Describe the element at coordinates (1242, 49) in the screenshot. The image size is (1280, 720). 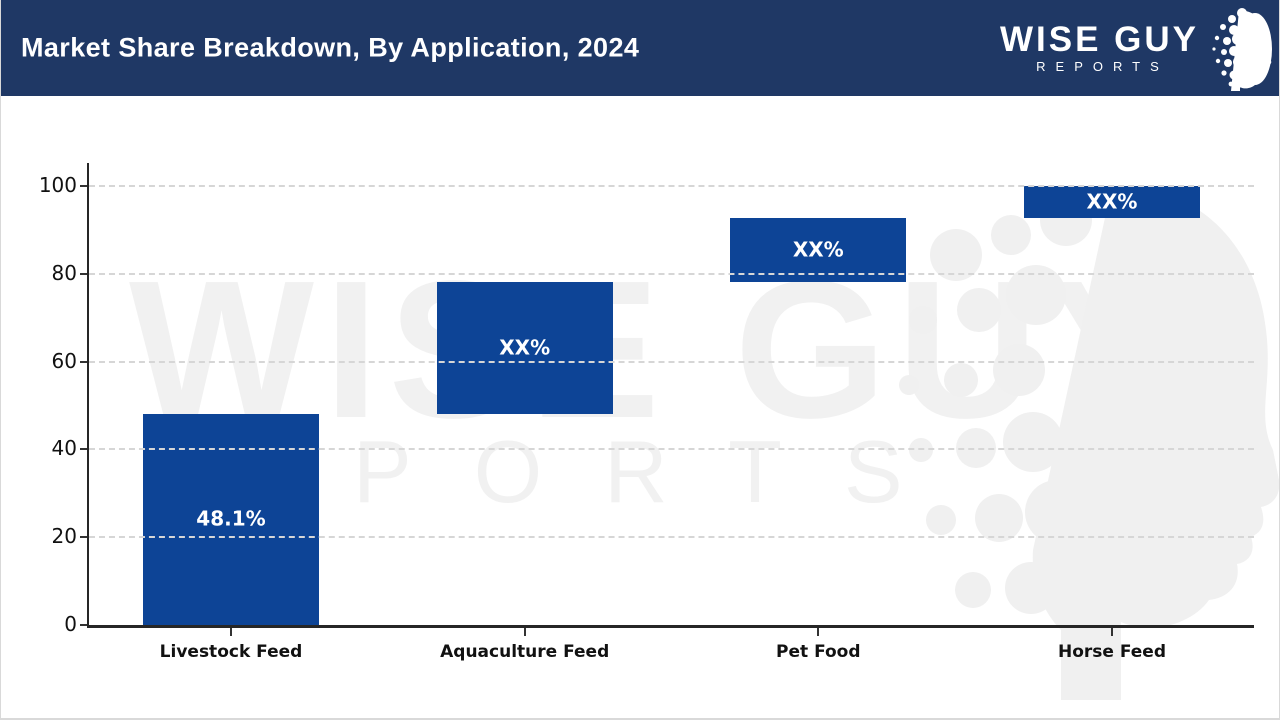
I see `logo-head-icon` at that location.